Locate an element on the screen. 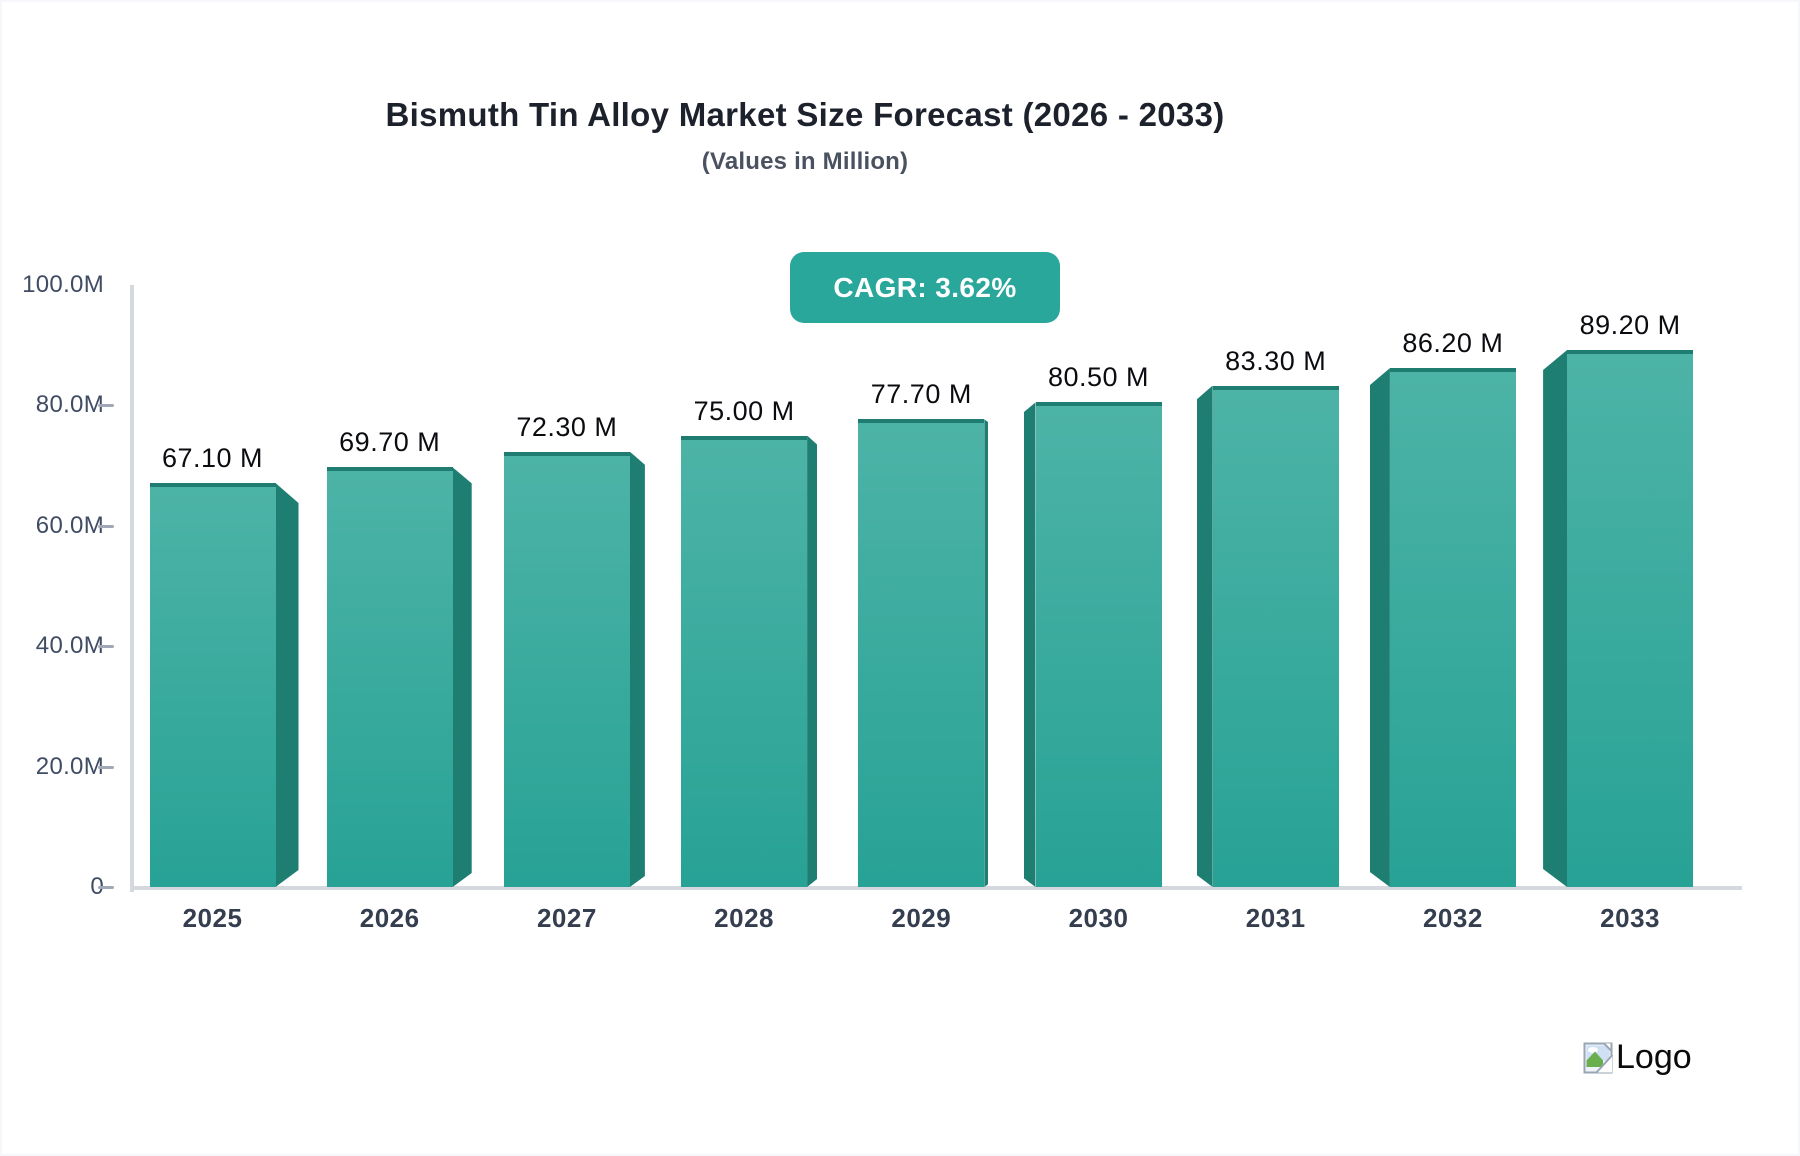 This screenshot has height=1156, width=1800. x-axis-label-2029: 2029 is located at coordinates (921, 918).